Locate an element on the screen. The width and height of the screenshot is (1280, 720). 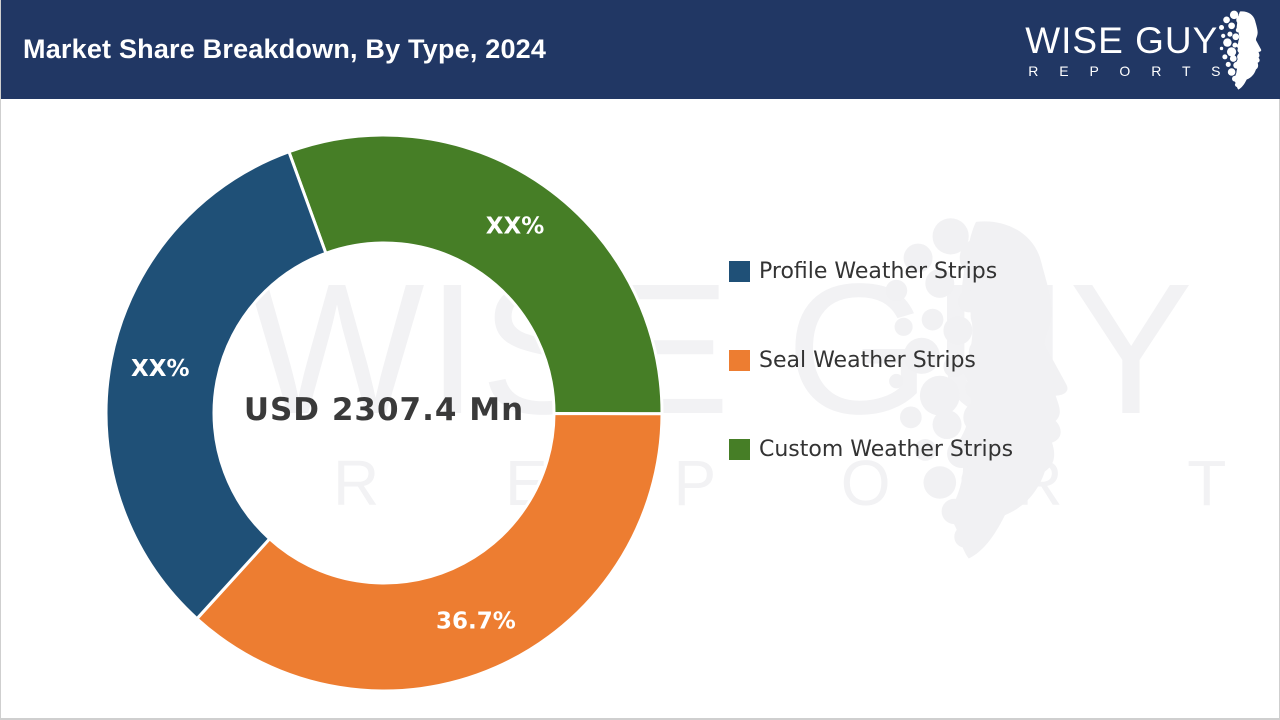
slice-label-profile-weather-strips: XX% is located at coordinates (160, 369).